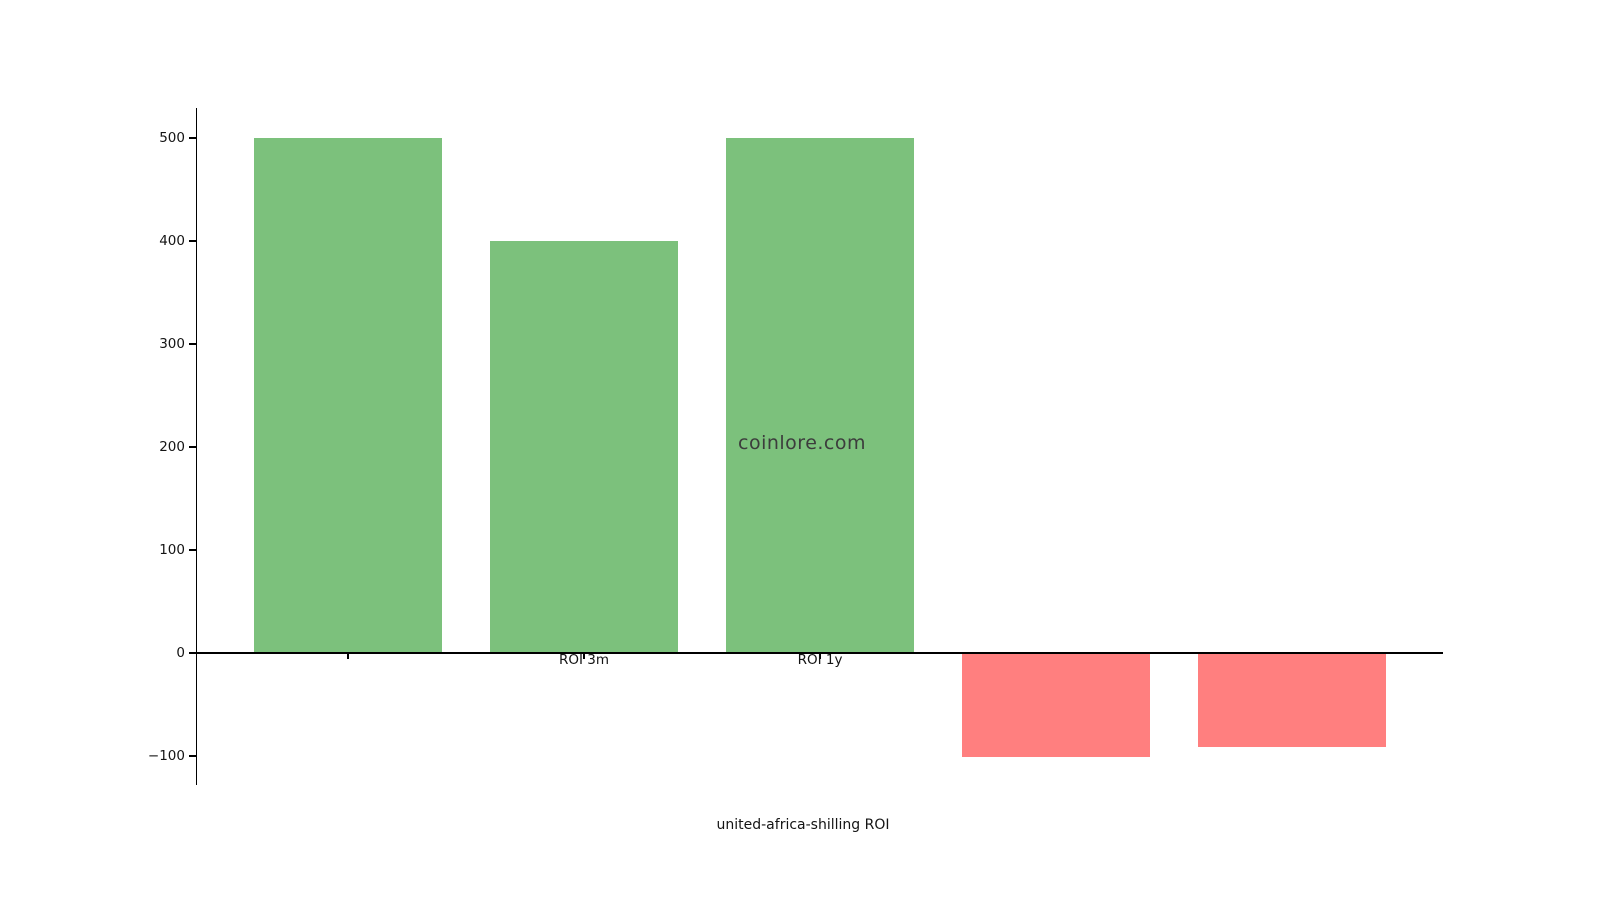  Describe the element at coordinates (172, 240) in the screenshot. I see `y-tick-label: 400` at that location.